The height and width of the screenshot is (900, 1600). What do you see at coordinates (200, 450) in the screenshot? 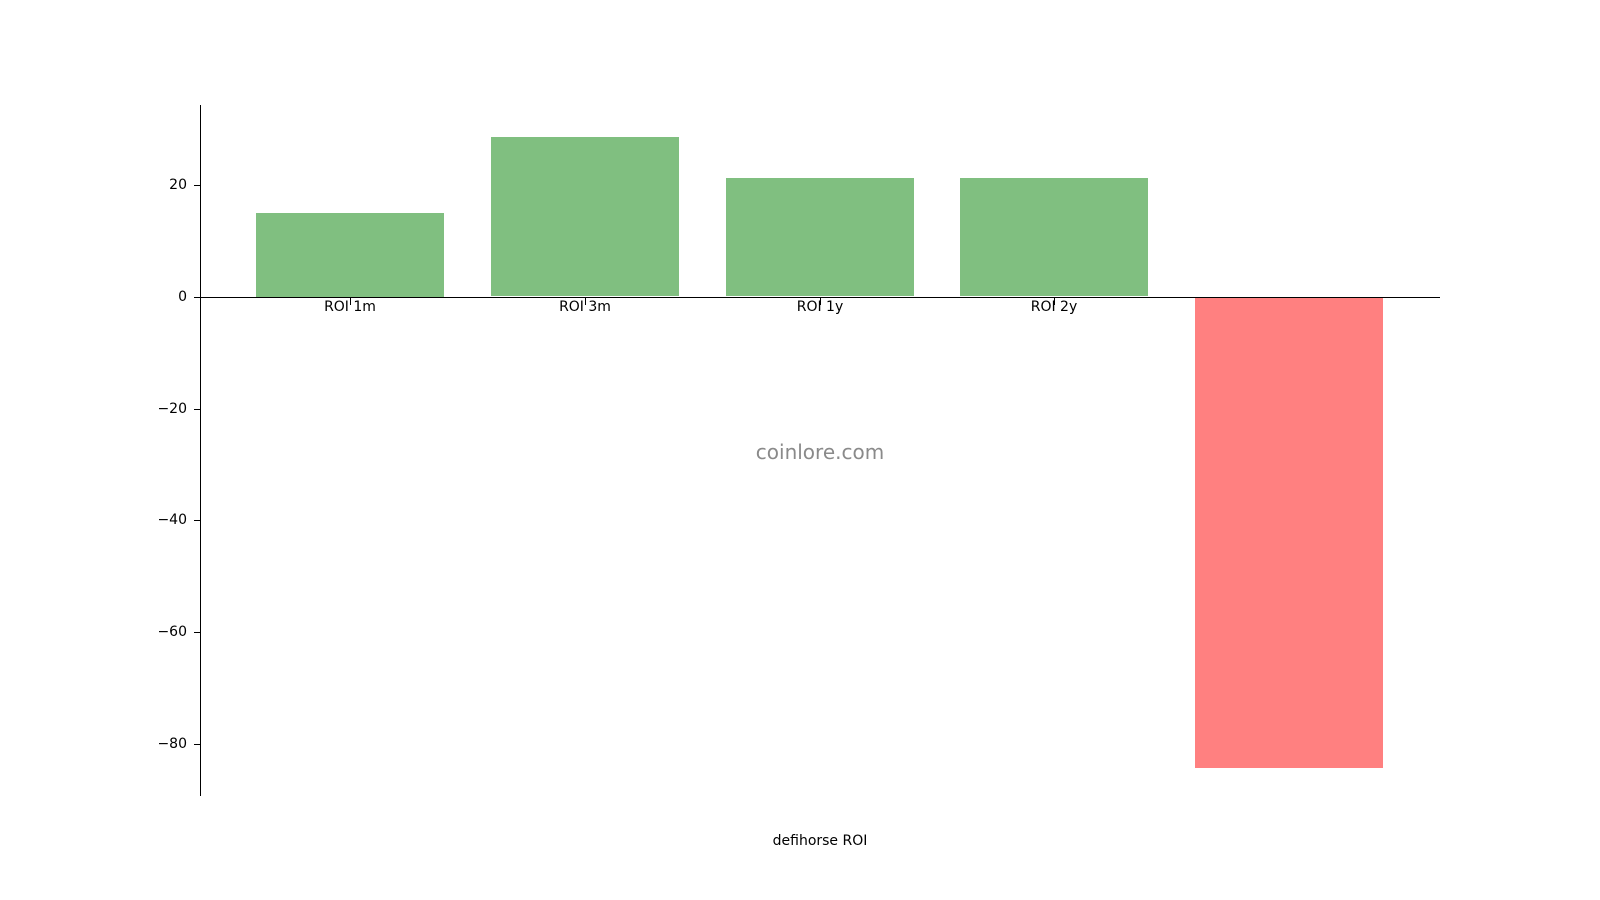
I see `y-axis-line` at bounding box center [200, 450].